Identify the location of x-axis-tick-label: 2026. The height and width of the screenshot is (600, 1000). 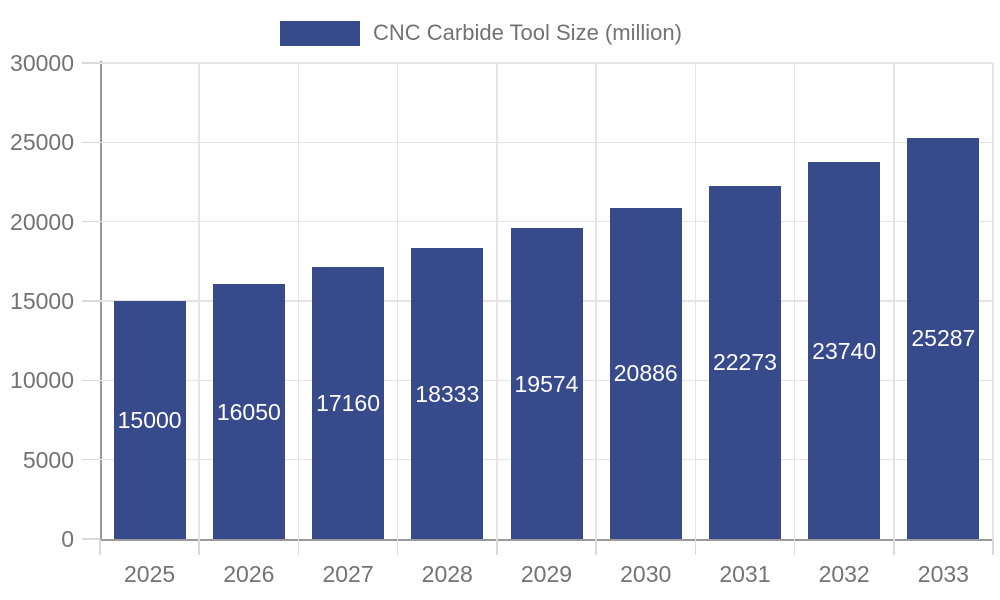
(249, 574).